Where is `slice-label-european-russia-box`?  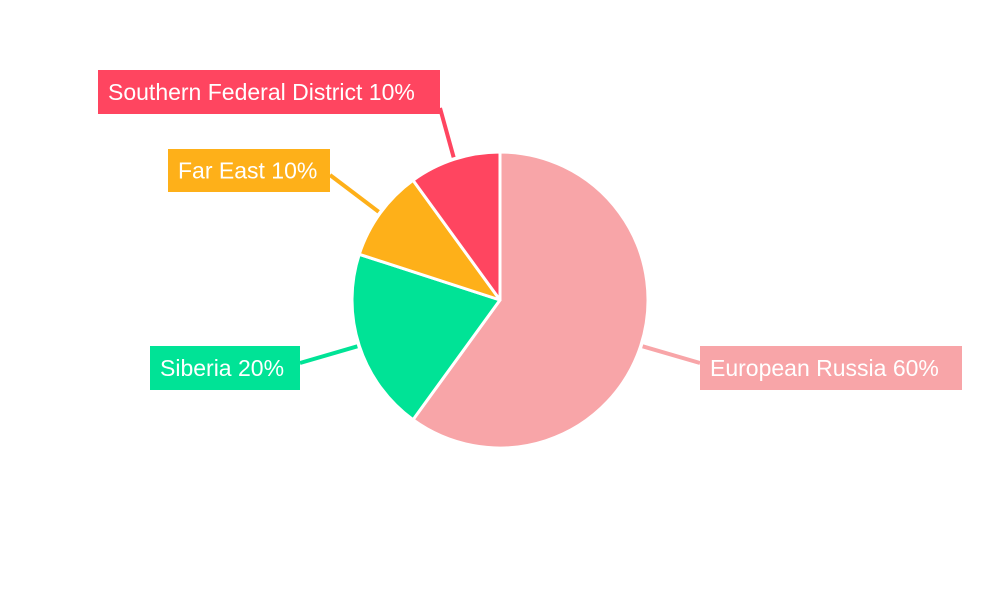 slice-label-european-russia-box is located at coordinates (831, 368).